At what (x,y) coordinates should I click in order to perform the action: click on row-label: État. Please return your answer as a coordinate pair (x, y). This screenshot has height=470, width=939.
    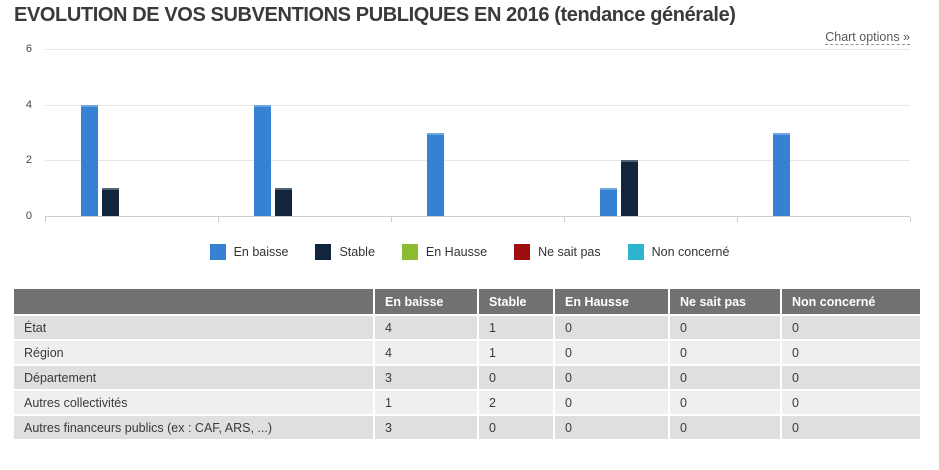
    Looking at the image, I should click on (194, 328).